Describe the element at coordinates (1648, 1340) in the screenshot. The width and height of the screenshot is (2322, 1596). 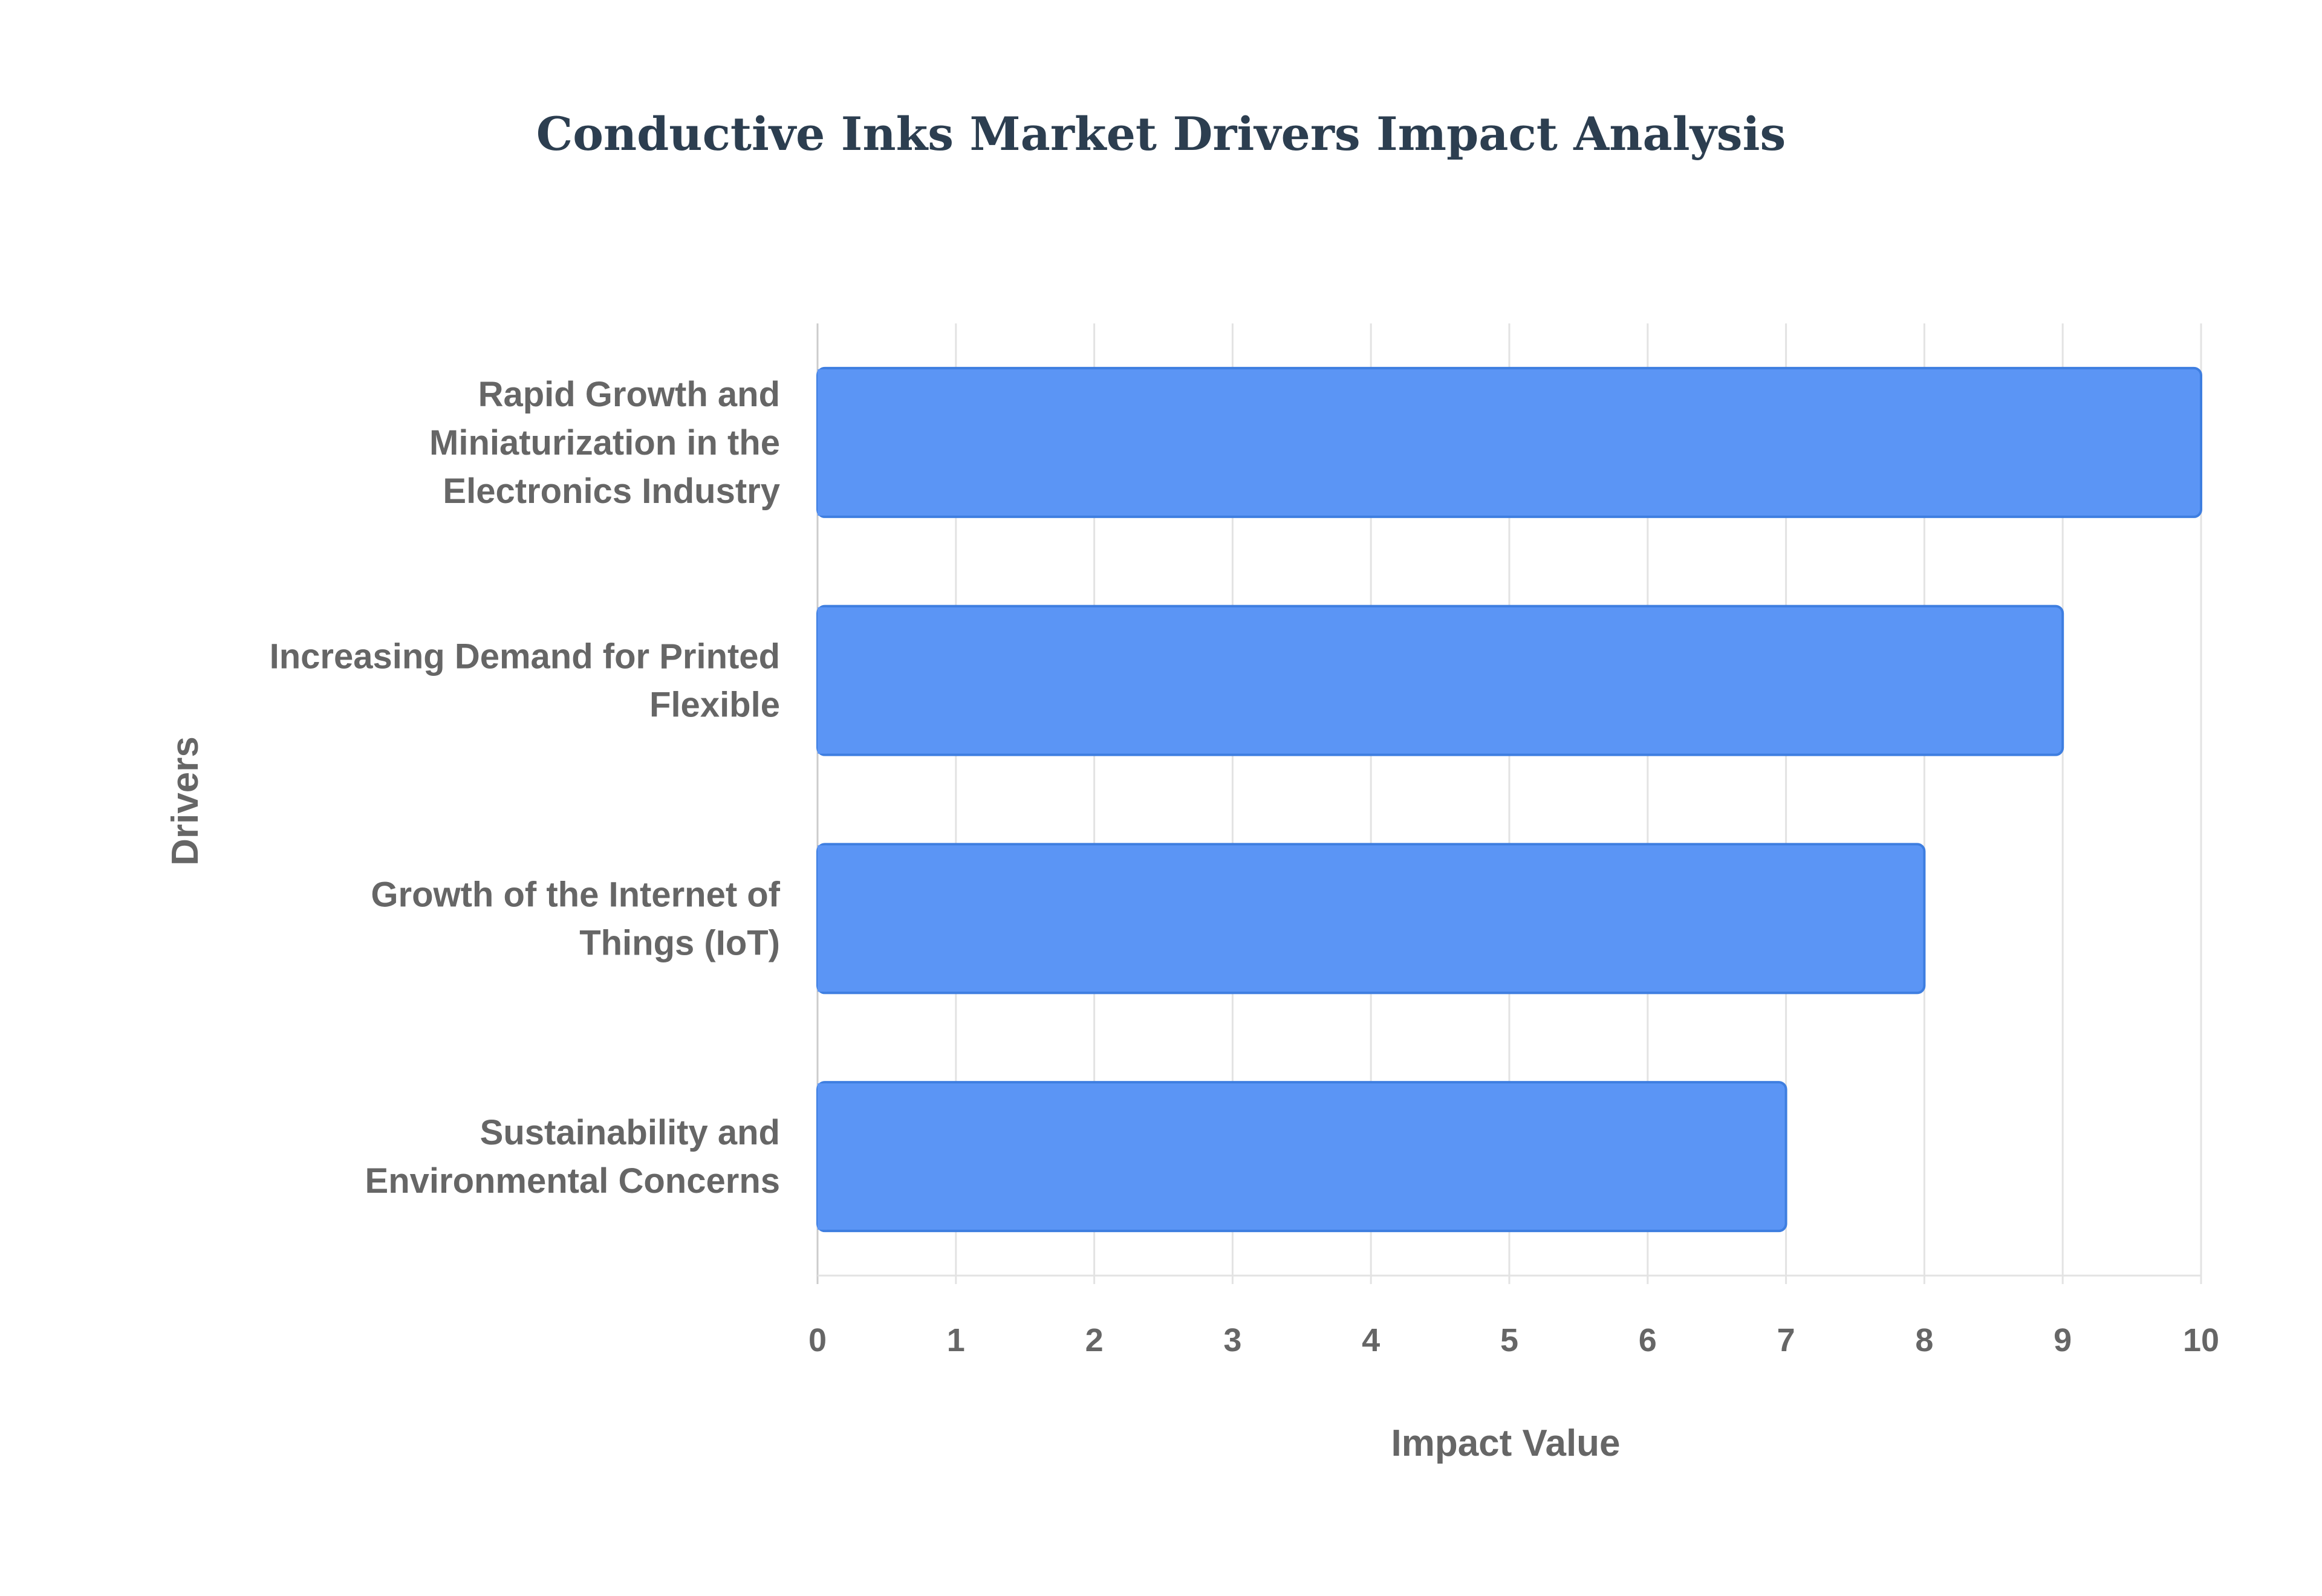
I see `x-tick-label: 6` at that location.